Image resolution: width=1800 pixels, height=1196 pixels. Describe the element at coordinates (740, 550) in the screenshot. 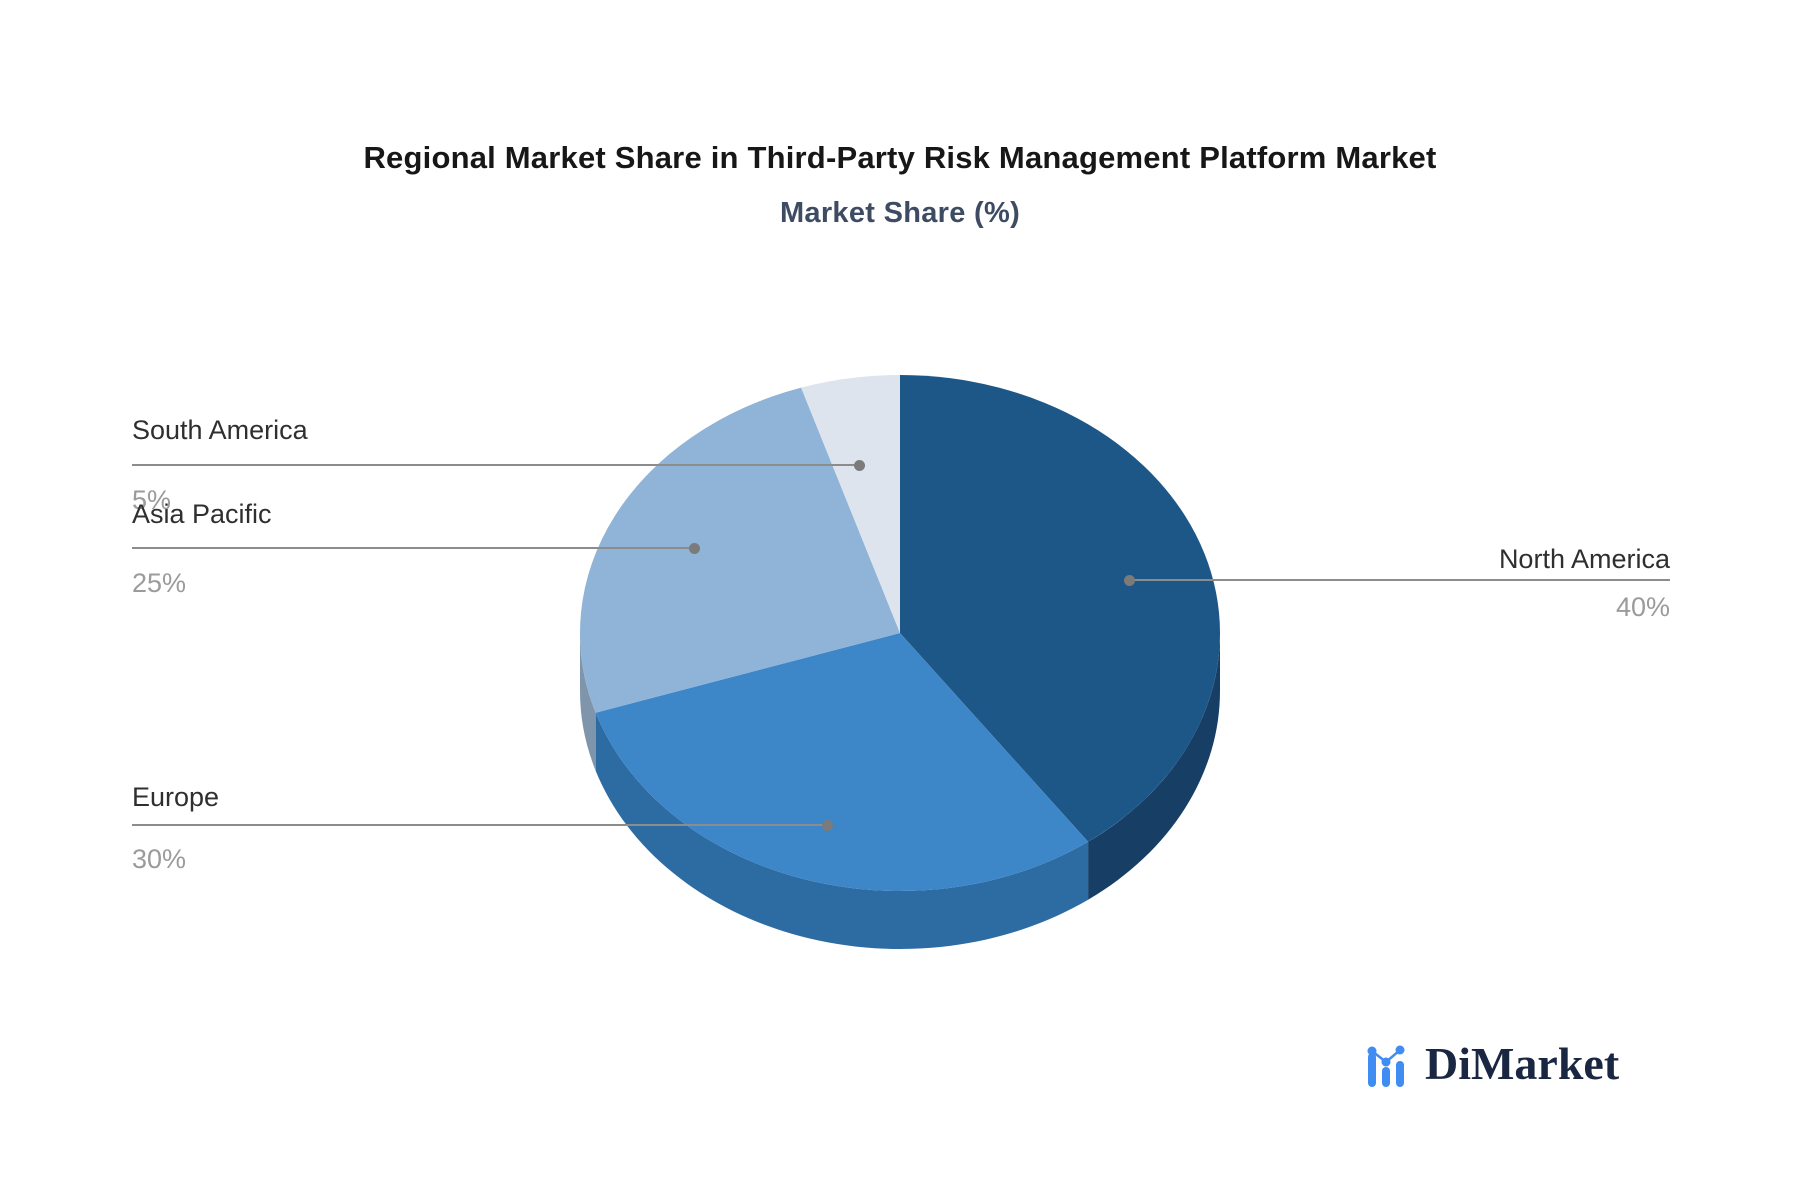

I see `pie-slice-asia-pacific` at that location.